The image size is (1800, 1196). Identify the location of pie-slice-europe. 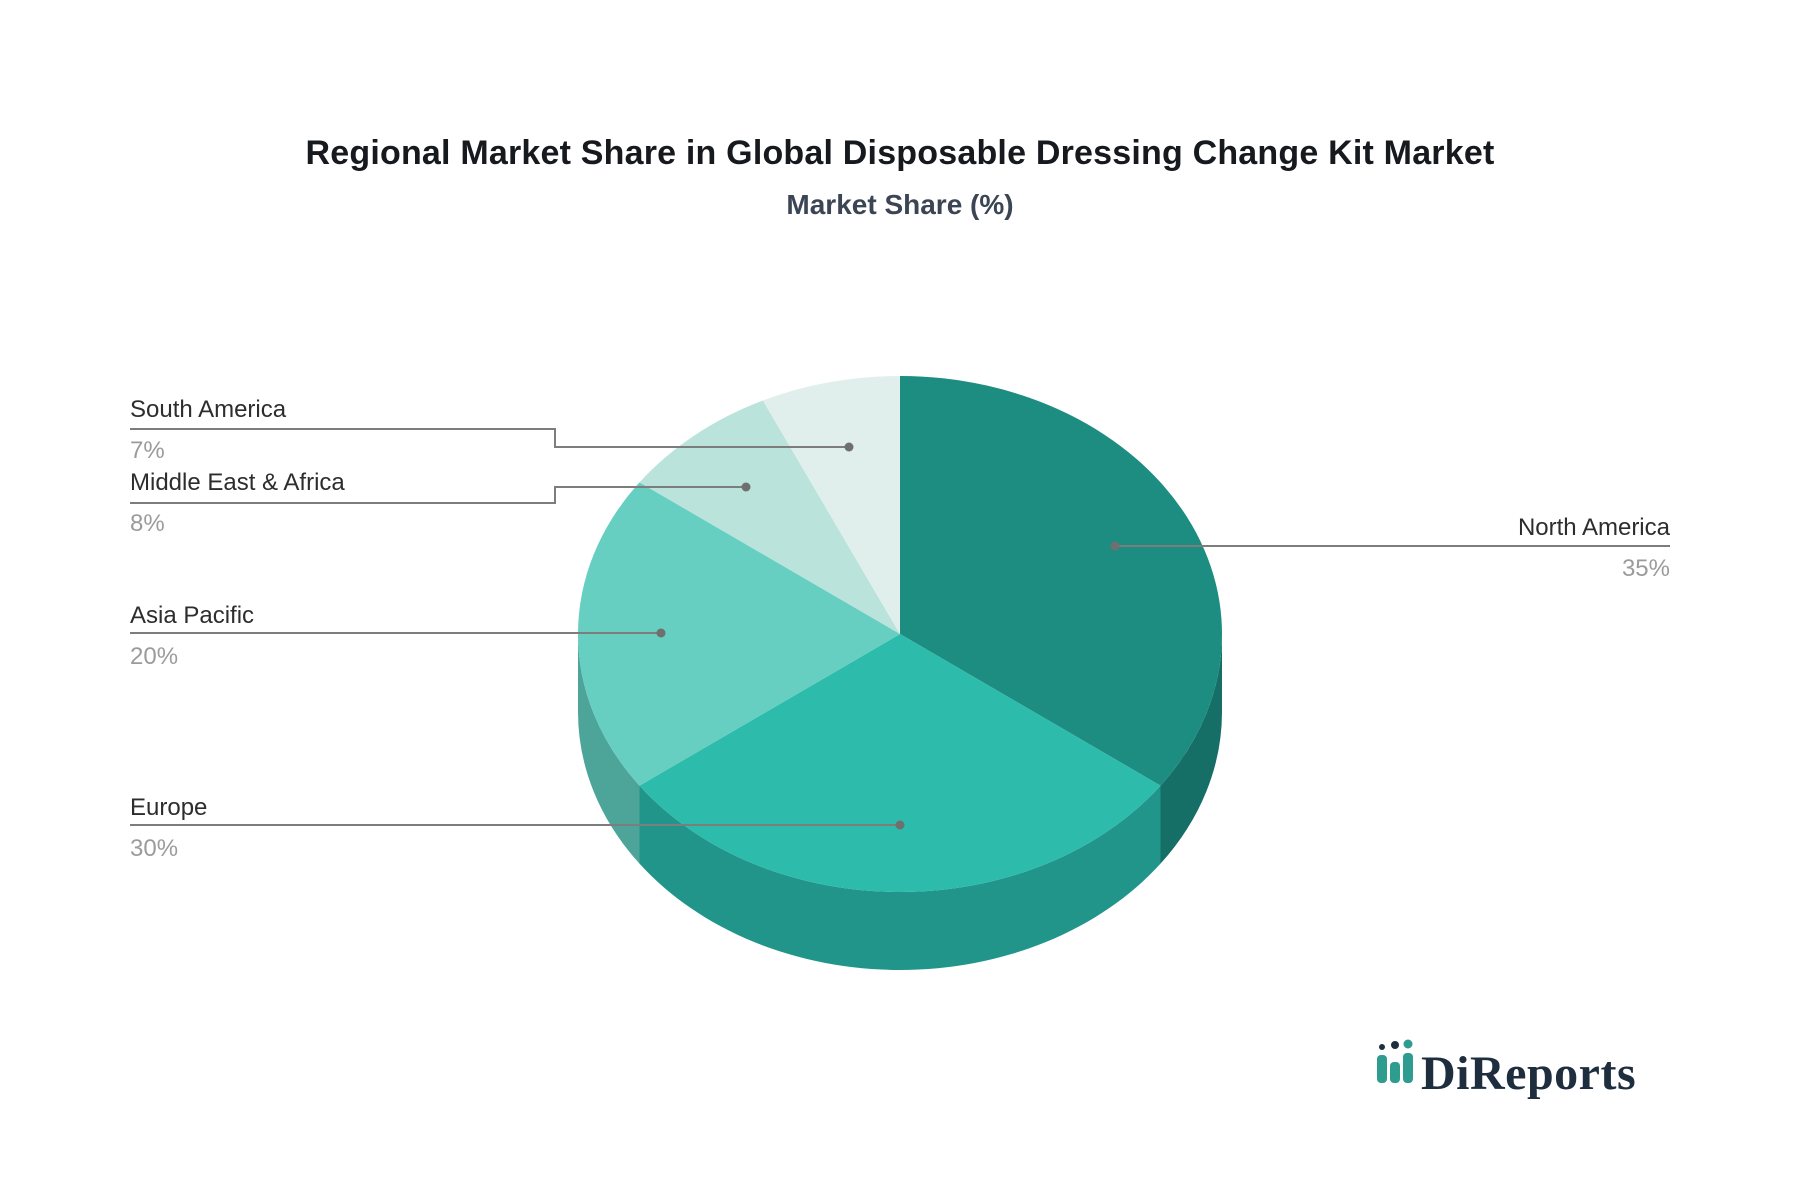
(900, 763).